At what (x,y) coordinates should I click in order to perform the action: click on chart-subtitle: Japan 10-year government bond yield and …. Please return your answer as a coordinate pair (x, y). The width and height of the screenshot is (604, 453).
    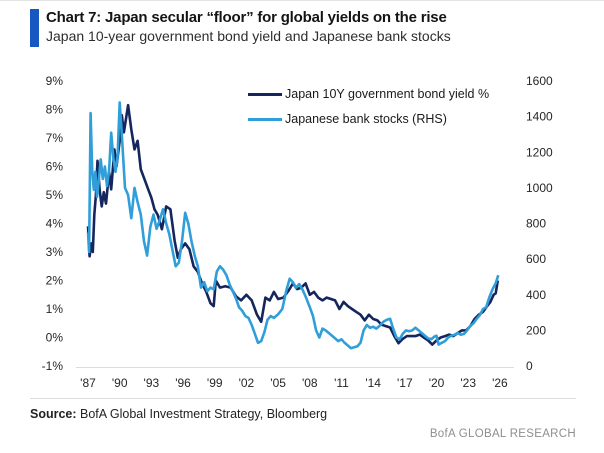
    Looking at the image, I should click on (248, 36).